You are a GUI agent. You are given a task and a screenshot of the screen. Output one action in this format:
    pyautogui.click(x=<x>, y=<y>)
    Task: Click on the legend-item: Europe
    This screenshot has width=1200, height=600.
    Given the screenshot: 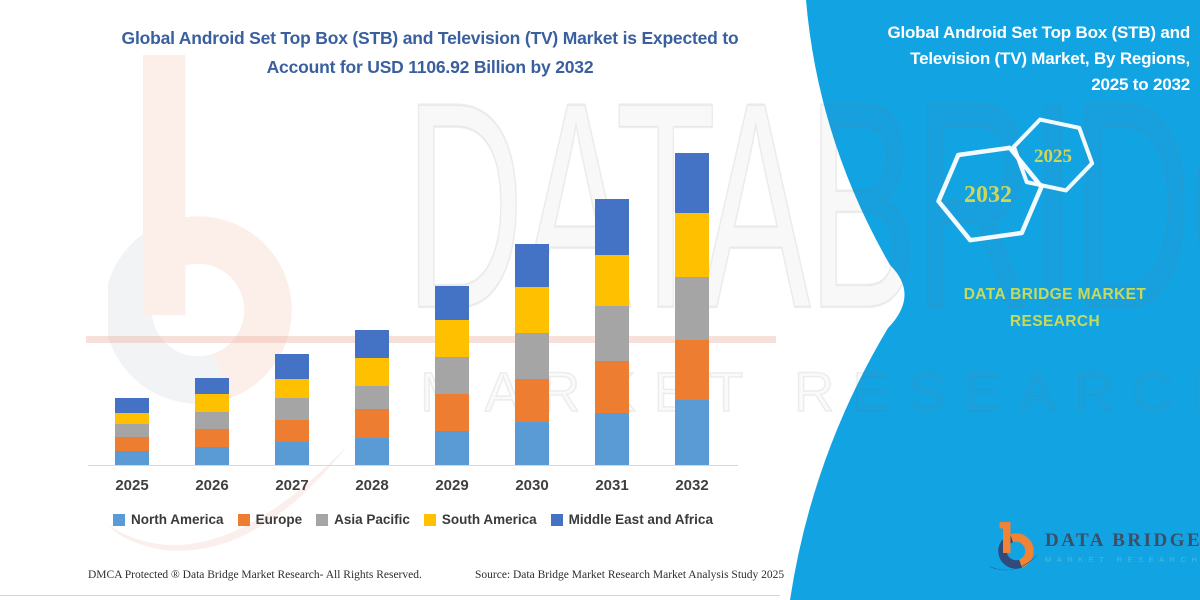 What is the action you would take?
    pyautogui.click(x=270, y=519)
    